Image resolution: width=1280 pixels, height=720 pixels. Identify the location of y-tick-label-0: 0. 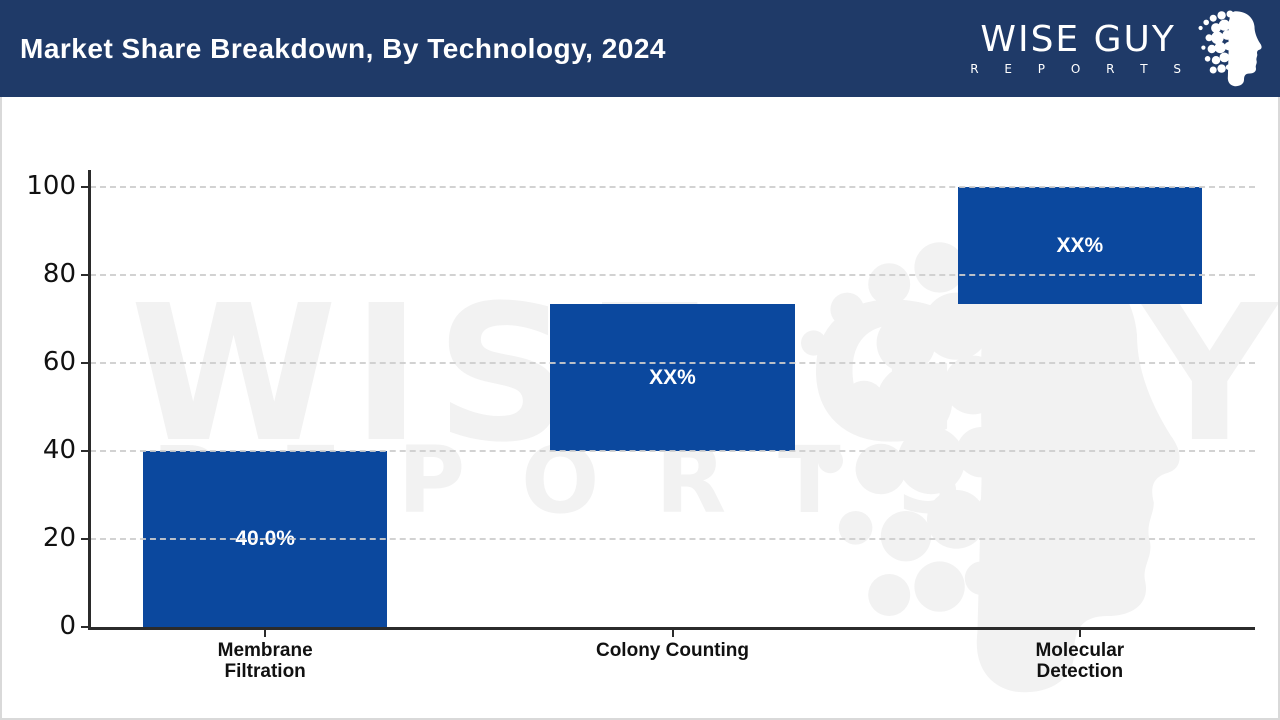
(67, 626).